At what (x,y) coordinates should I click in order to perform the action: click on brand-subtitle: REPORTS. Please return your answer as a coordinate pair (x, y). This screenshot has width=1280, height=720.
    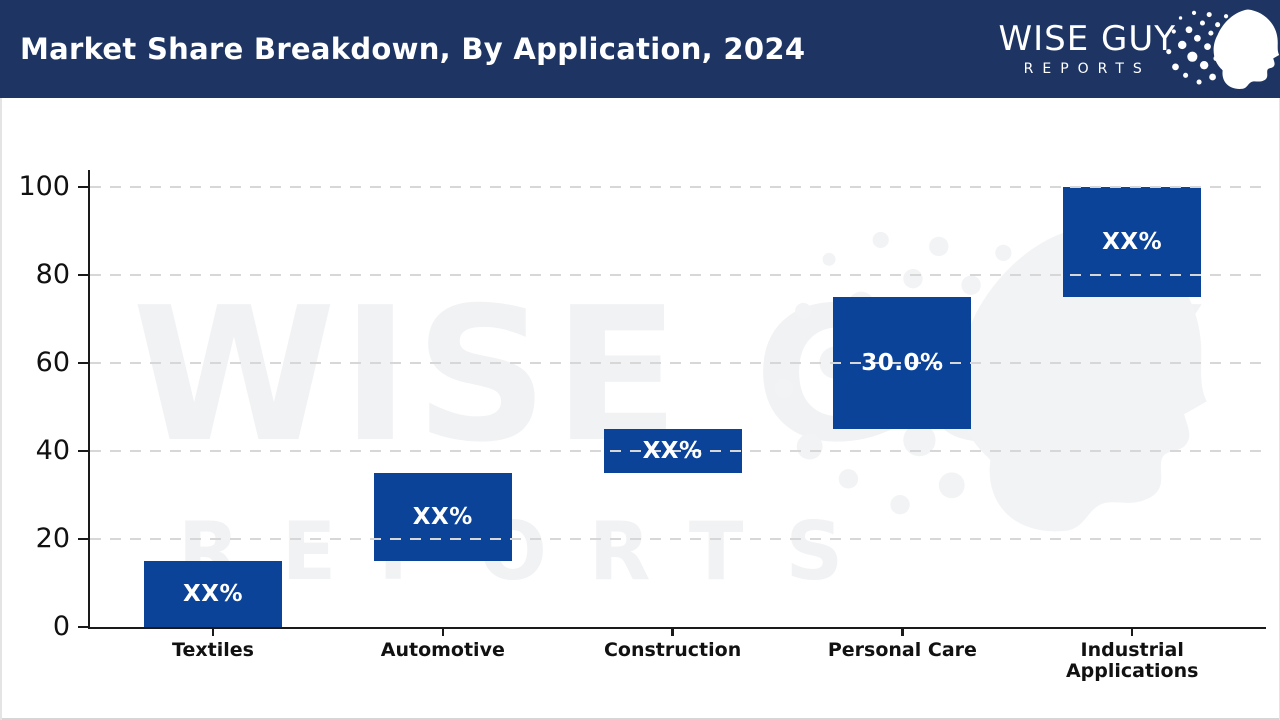
    Looking at the image, I should click on (1087, 68).